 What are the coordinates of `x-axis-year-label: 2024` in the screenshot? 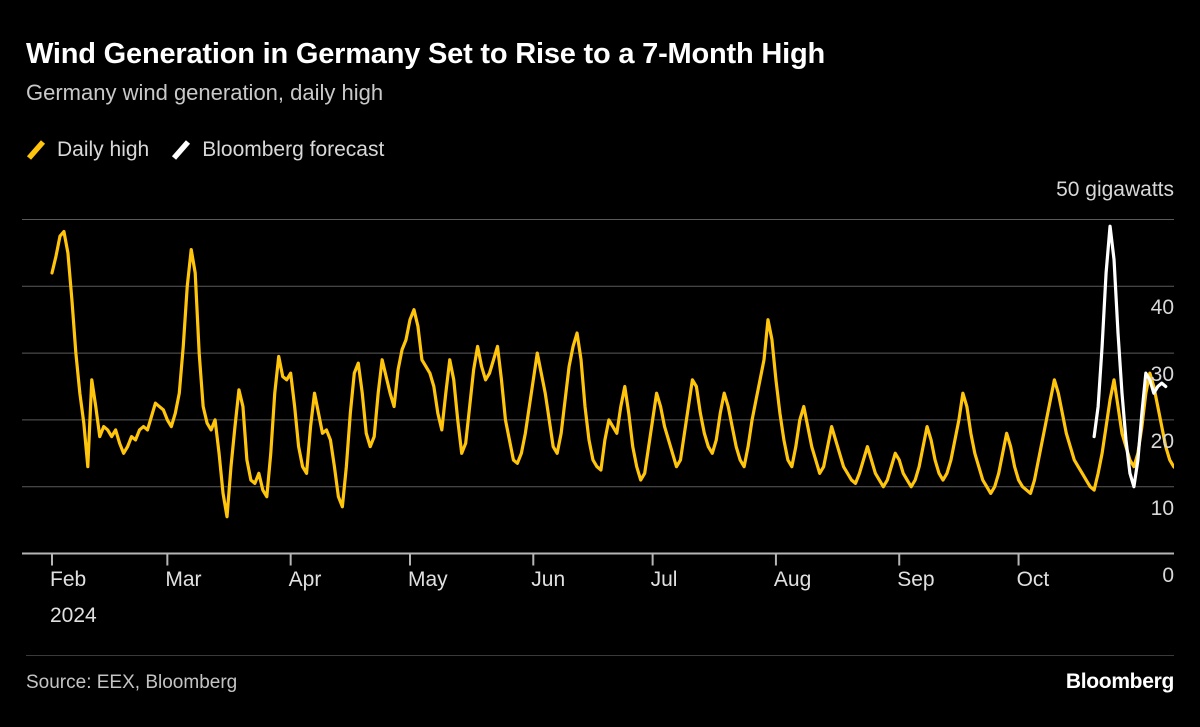 It's located at (73, 615).